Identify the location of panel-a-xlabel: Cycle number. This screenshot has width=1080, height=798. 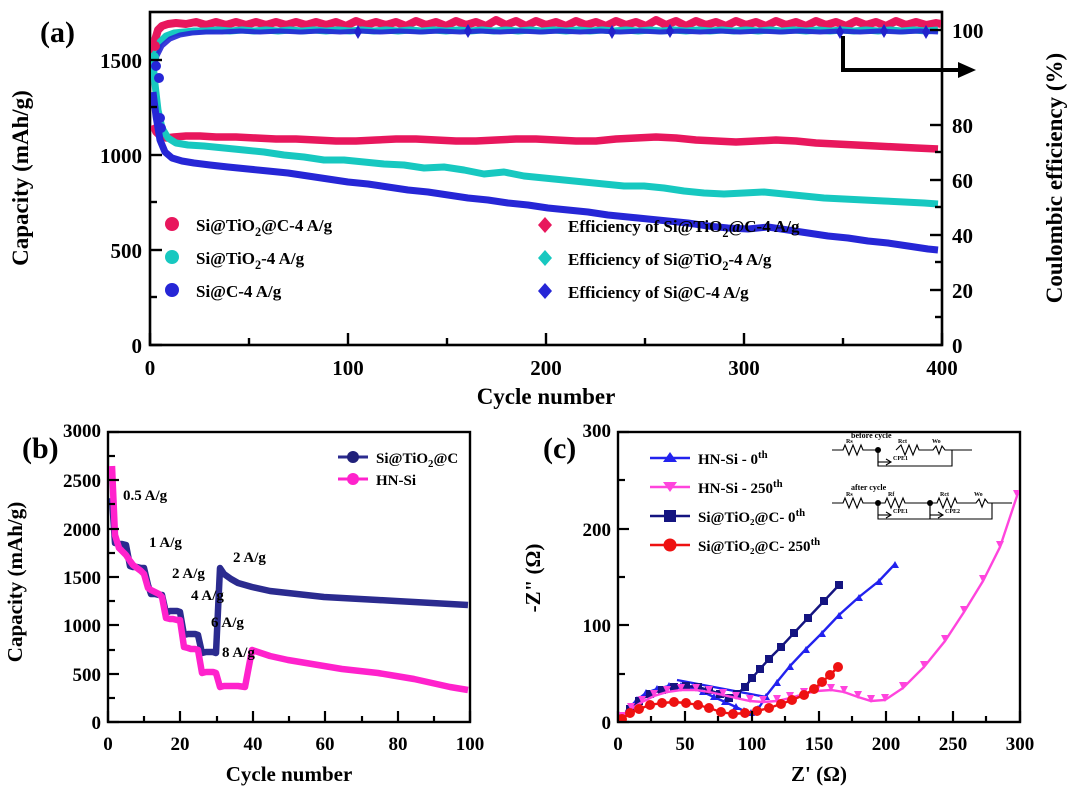
(546, 396).